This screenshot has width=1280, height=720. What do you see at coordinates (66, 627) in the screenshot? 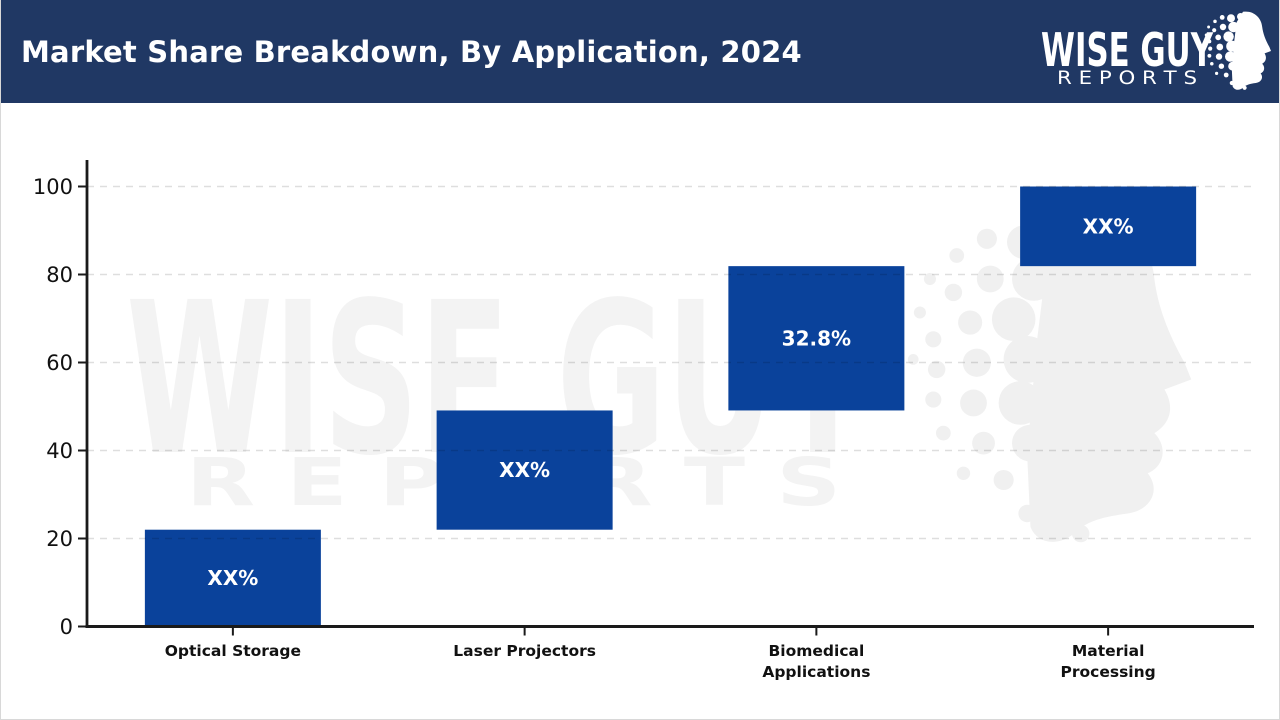
I see `y-tick-label: 0` at bounding box center [66, 627].